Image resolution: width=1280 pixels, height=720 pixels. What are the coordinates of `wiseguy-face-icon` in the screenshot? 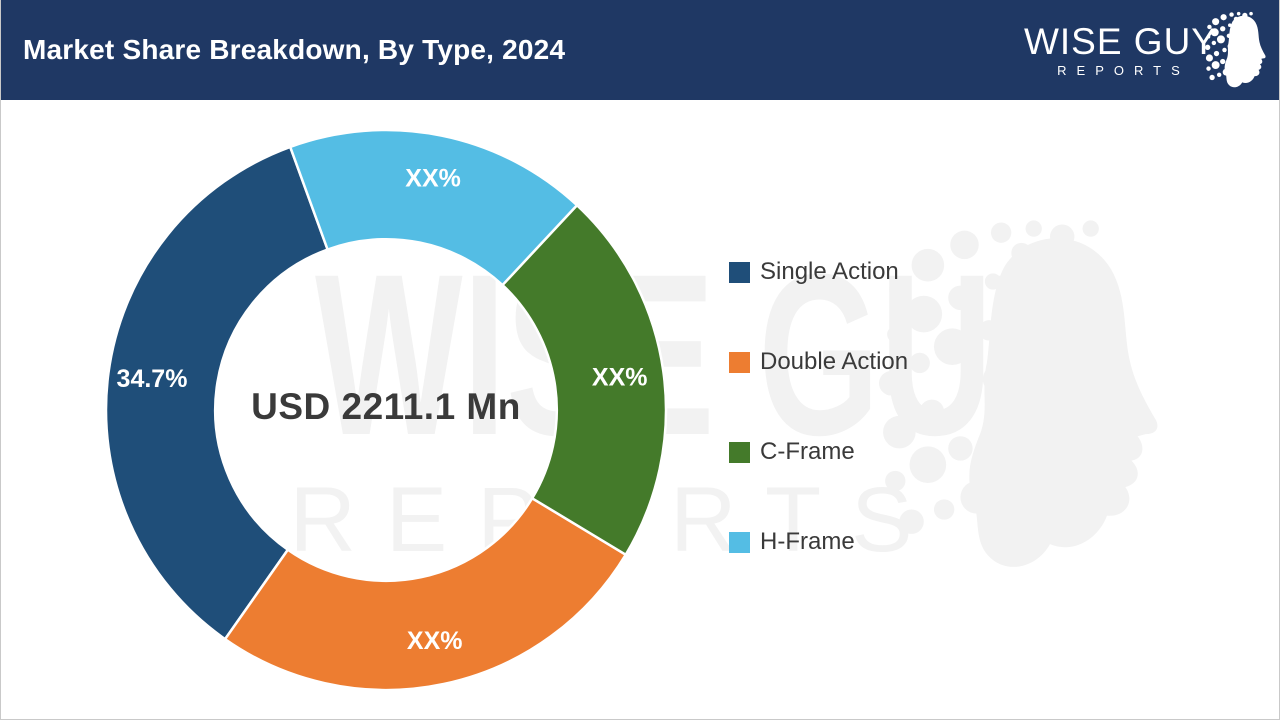 It's located at (1235, 49).